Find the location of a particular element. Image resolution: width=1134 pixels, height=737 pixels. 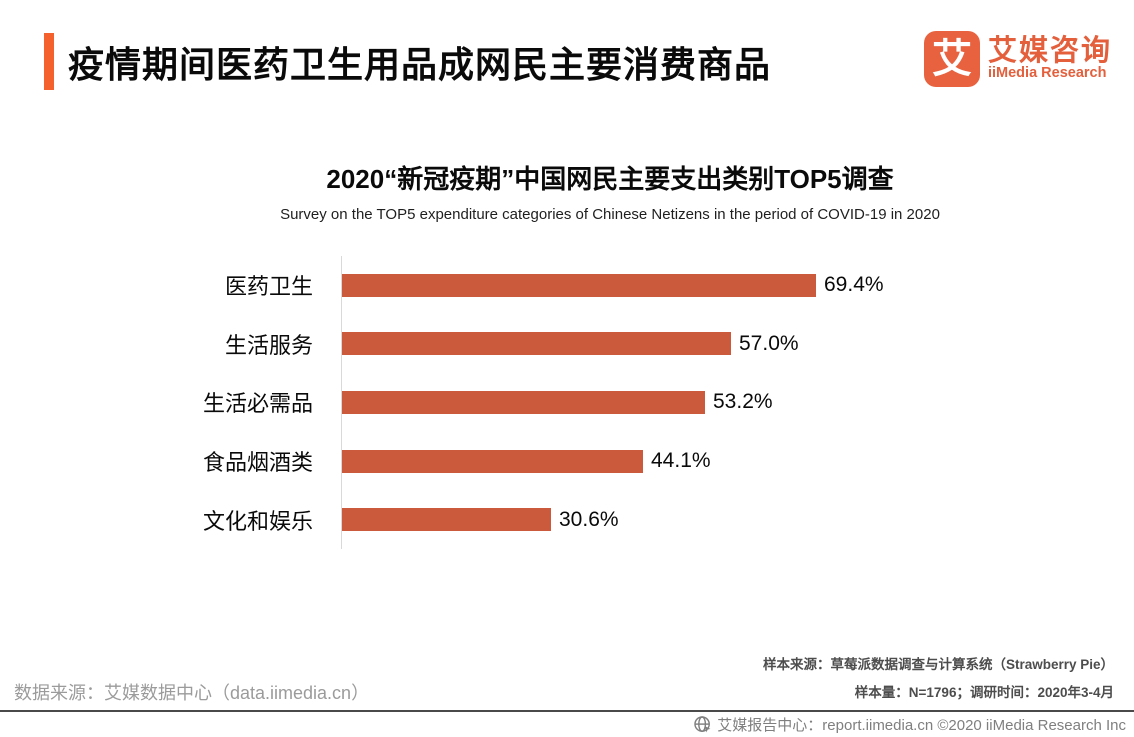

value-label: 44.1% is located at coordinates (681, 461).